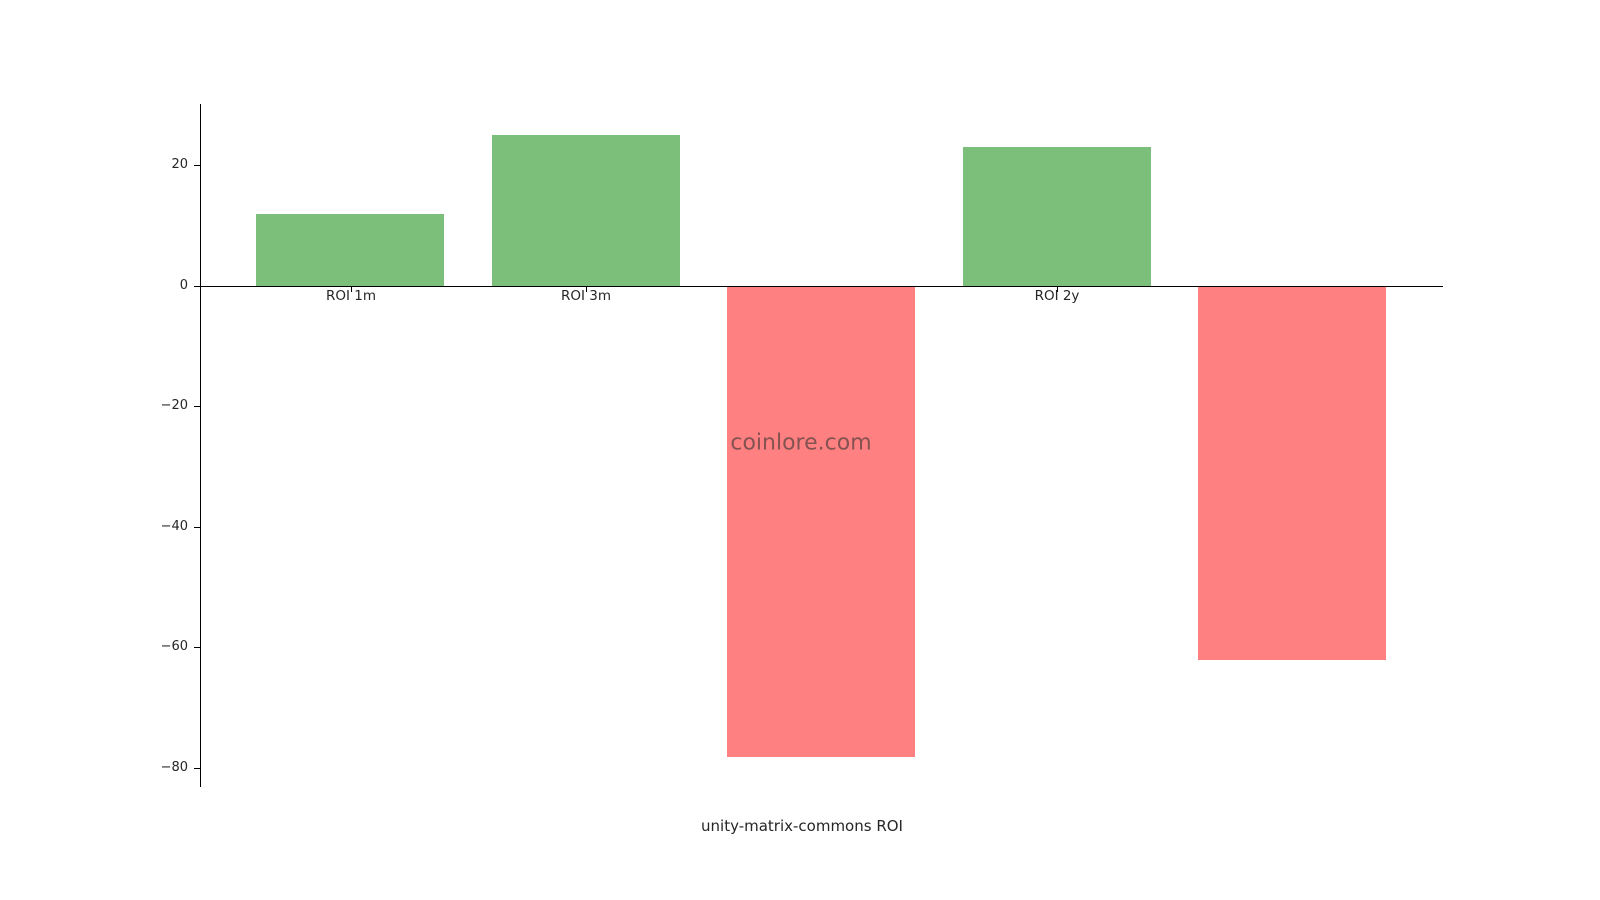 This screenshot has width=1600, height=900. What do you see at coordinates (200, 445) in the screenshot?
I see `y-axis-spine` at bounding box center [200, 445].